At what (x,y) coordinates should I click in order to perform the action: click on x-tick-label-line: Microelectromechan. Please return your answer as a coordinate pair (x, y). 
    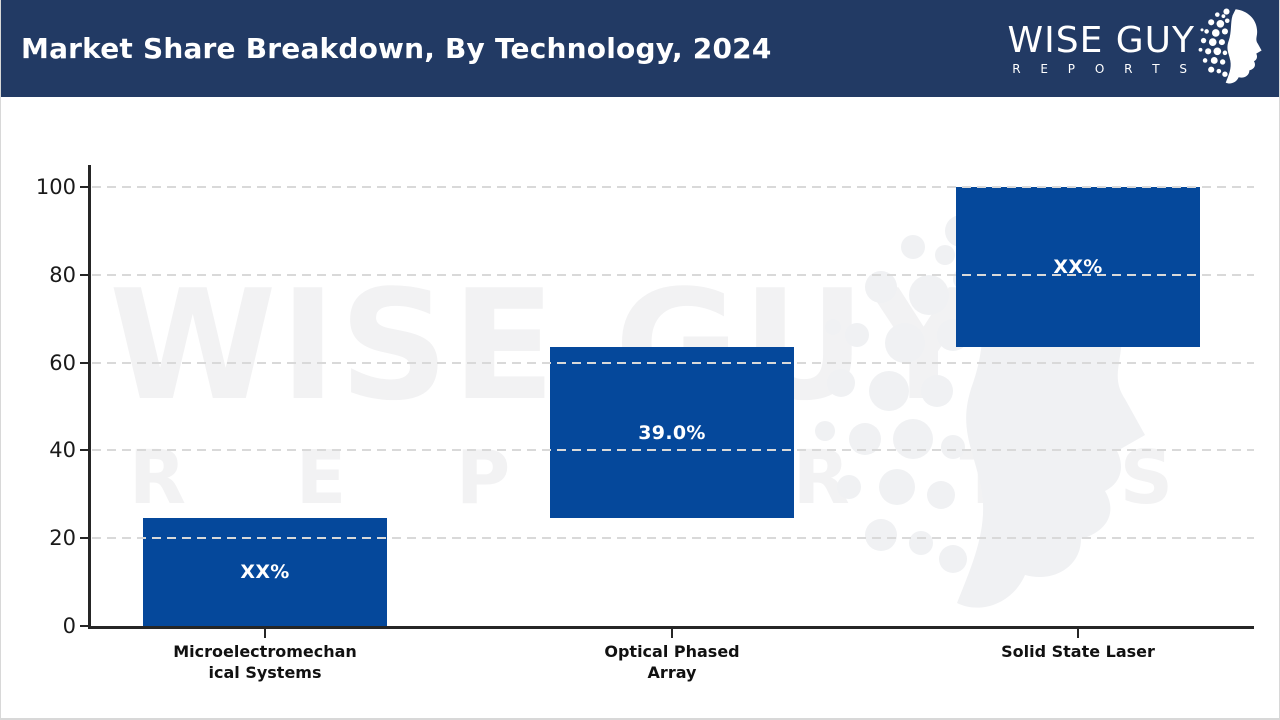
    Looking at the image, I should click on (265, 651).